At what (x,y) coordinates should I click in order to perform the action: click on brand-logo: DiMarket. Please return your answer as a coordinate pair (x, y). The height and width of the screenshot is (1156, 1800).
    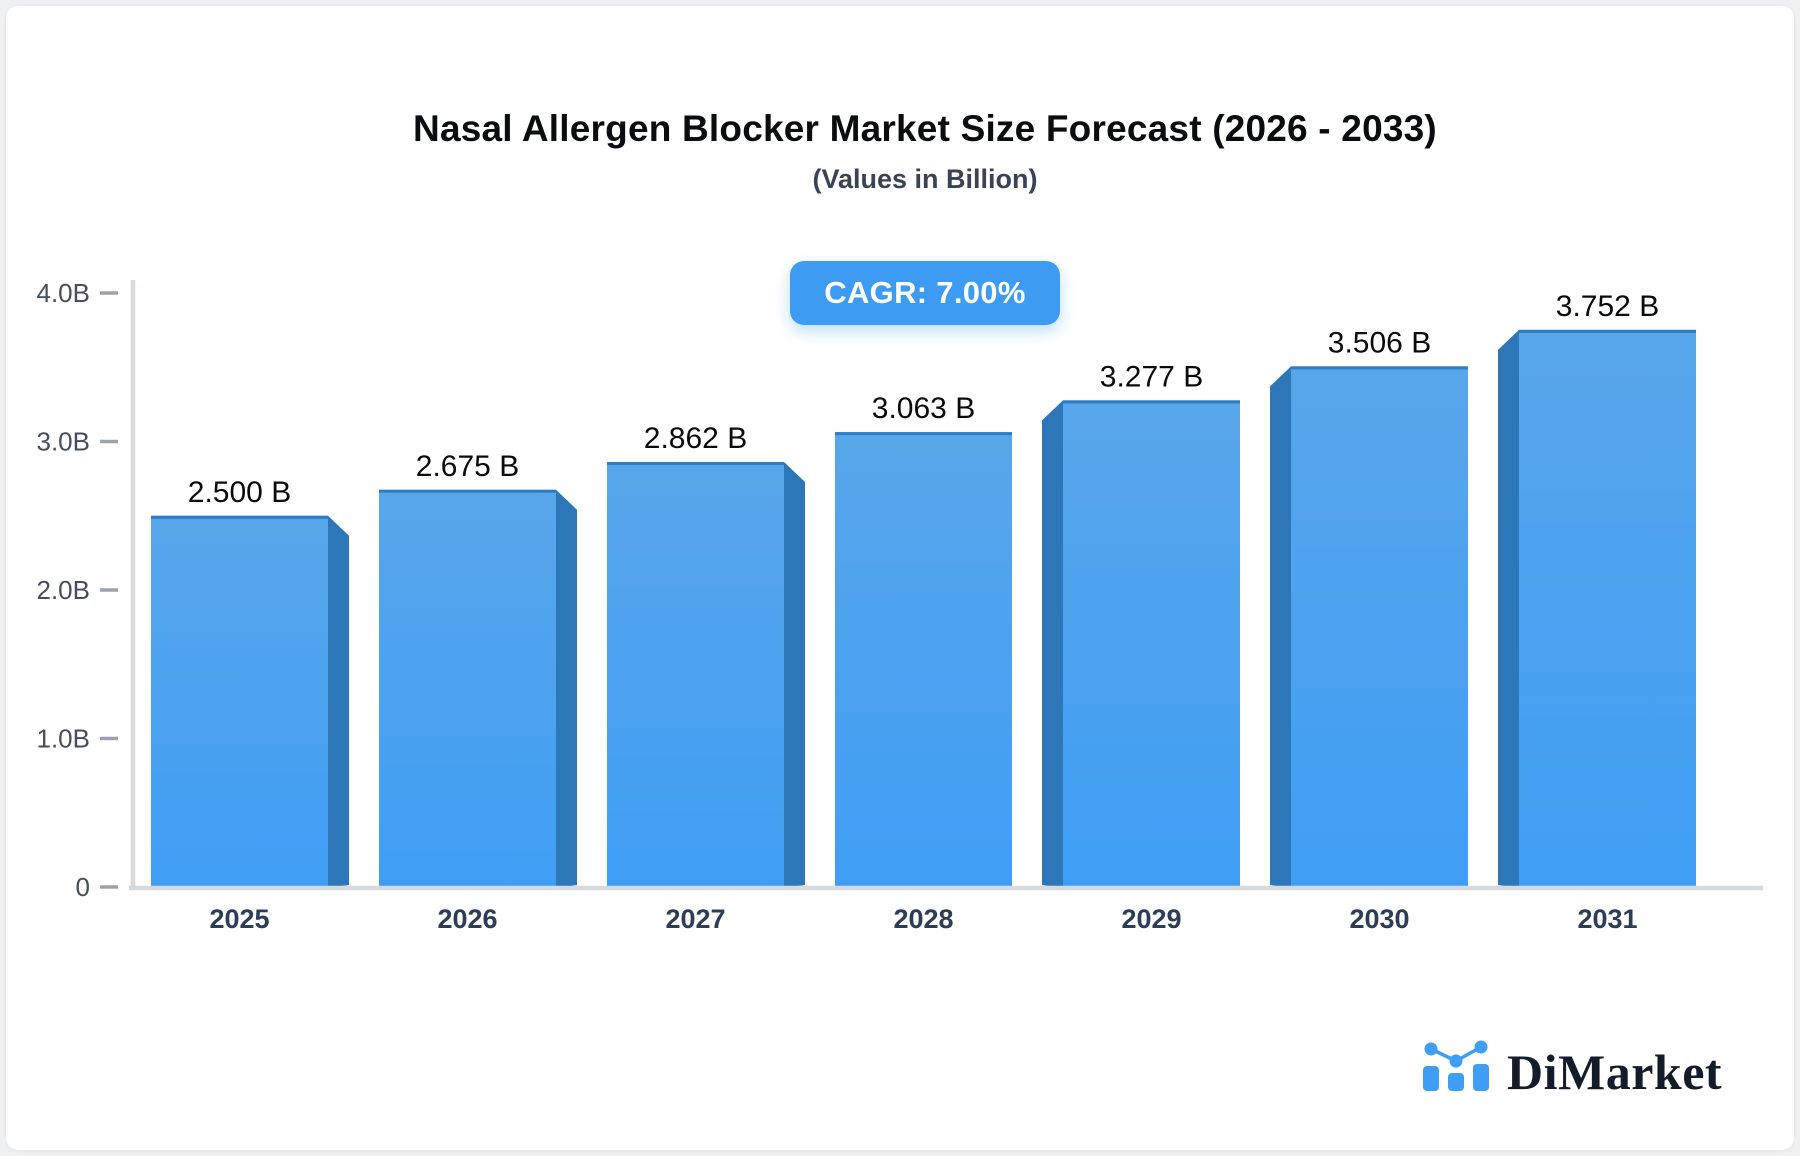
    Looking at the image, I should click on (1571, 1069).